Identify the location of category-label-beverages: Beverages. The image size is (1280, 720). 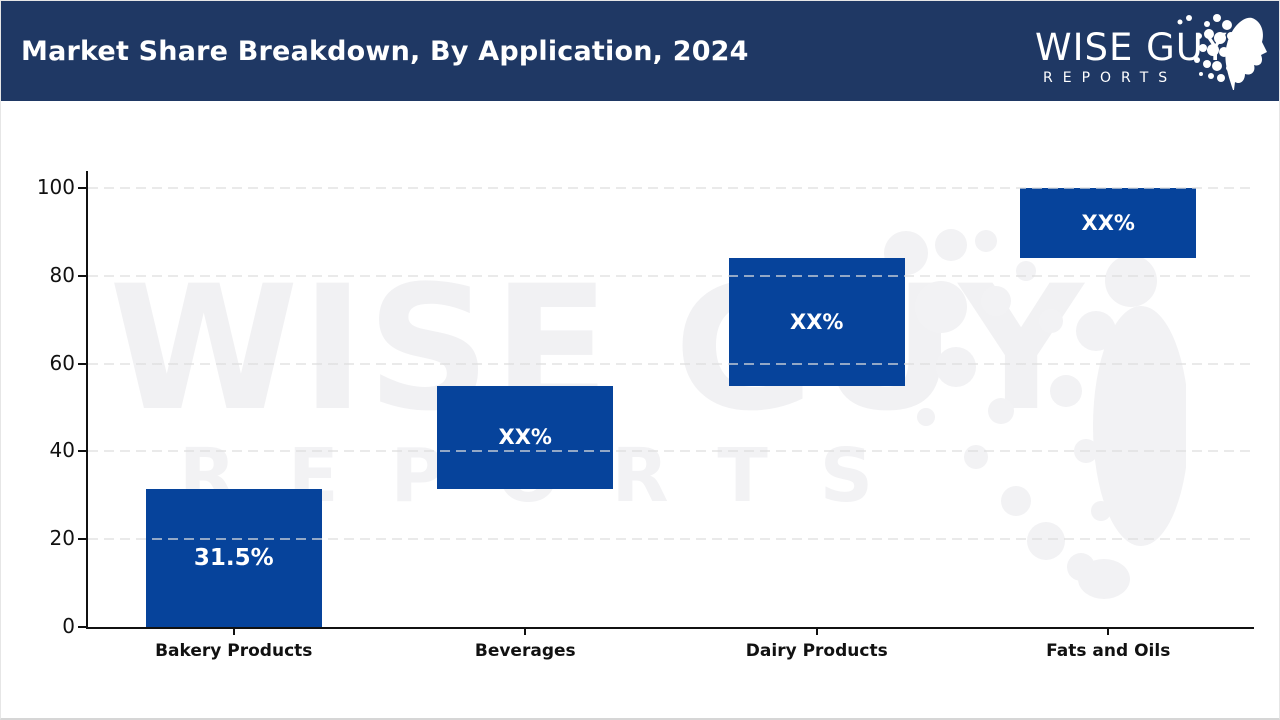
(525, 651).